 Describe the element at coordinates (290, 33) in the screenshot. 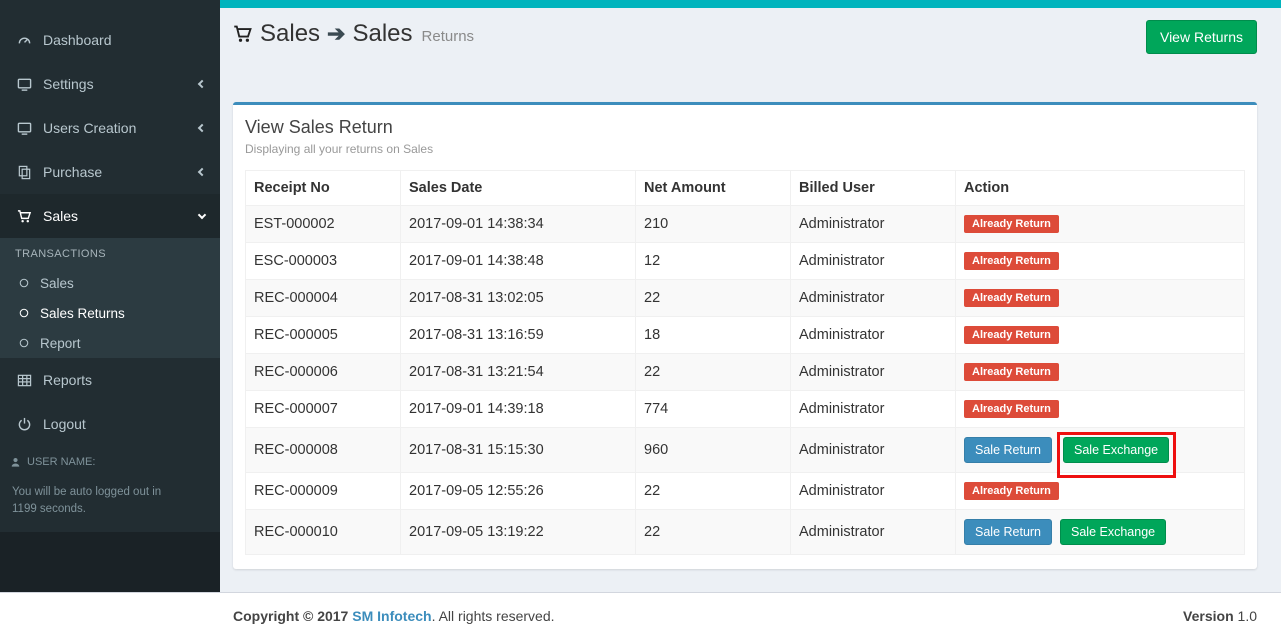

I see `breadcrumb-primary: Sales` at that location.